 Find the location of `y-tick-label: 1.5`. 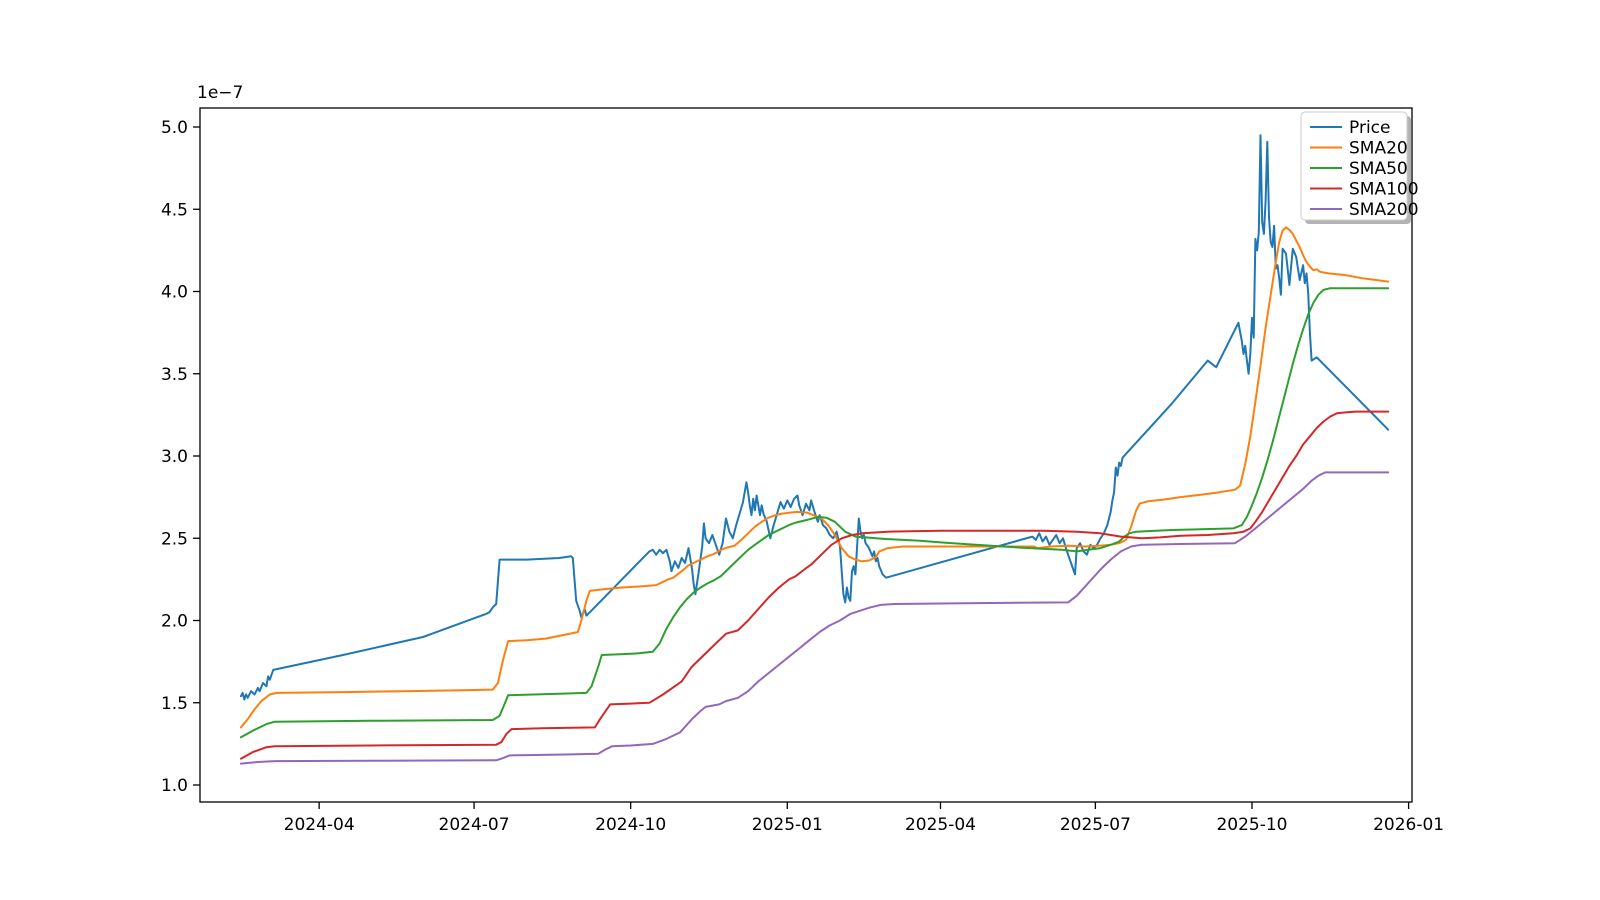

y-tick-label: 1.5 is located at coordinates (174, 704).